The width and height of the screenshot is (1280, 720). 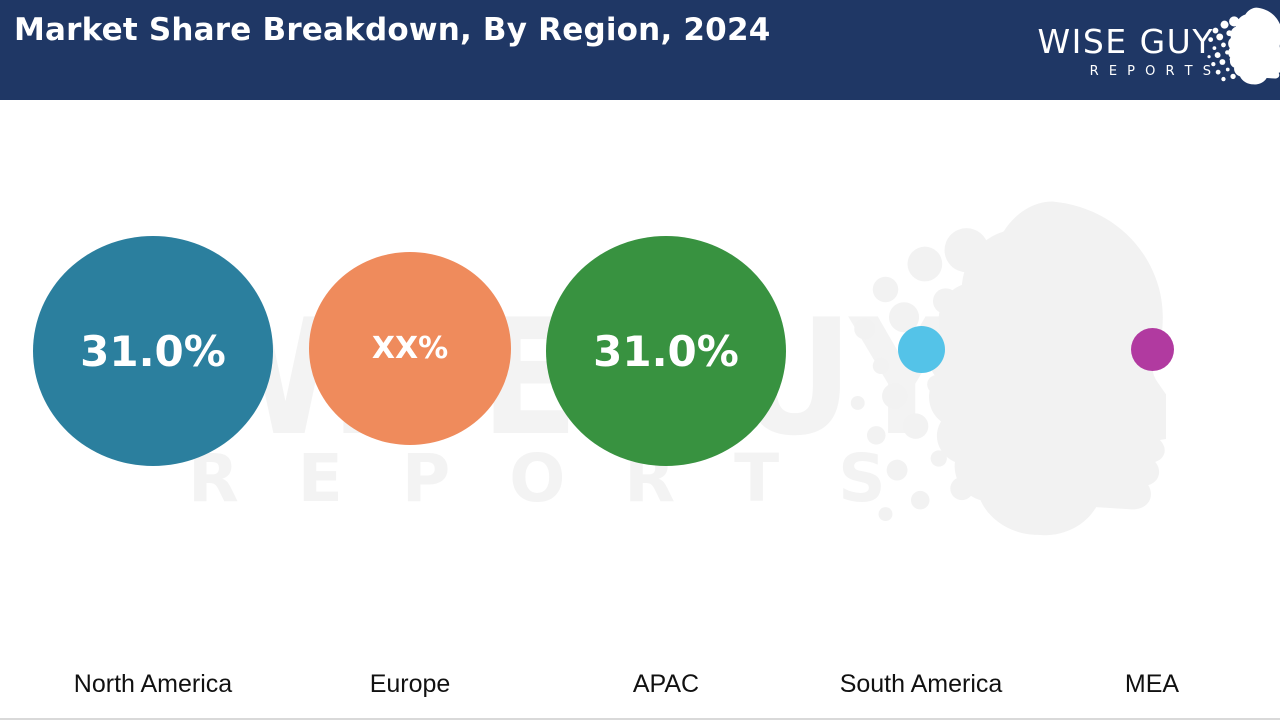 What do you see at coordinates (1125, 41) in the screenshot?
I see `brand-wordmark: WISE GUY` at bounding box center [1125, 41].